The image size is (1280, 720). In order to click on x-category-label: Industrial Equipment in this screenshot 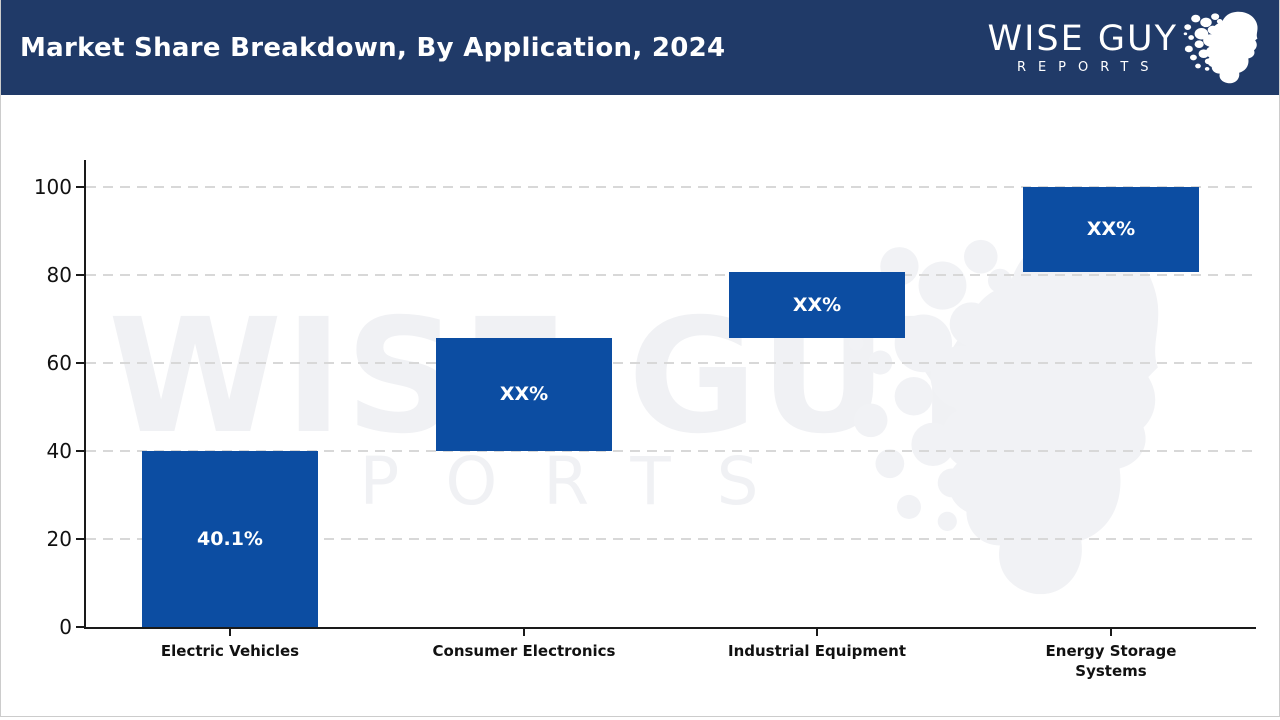, I will do `click(817, 651)`.